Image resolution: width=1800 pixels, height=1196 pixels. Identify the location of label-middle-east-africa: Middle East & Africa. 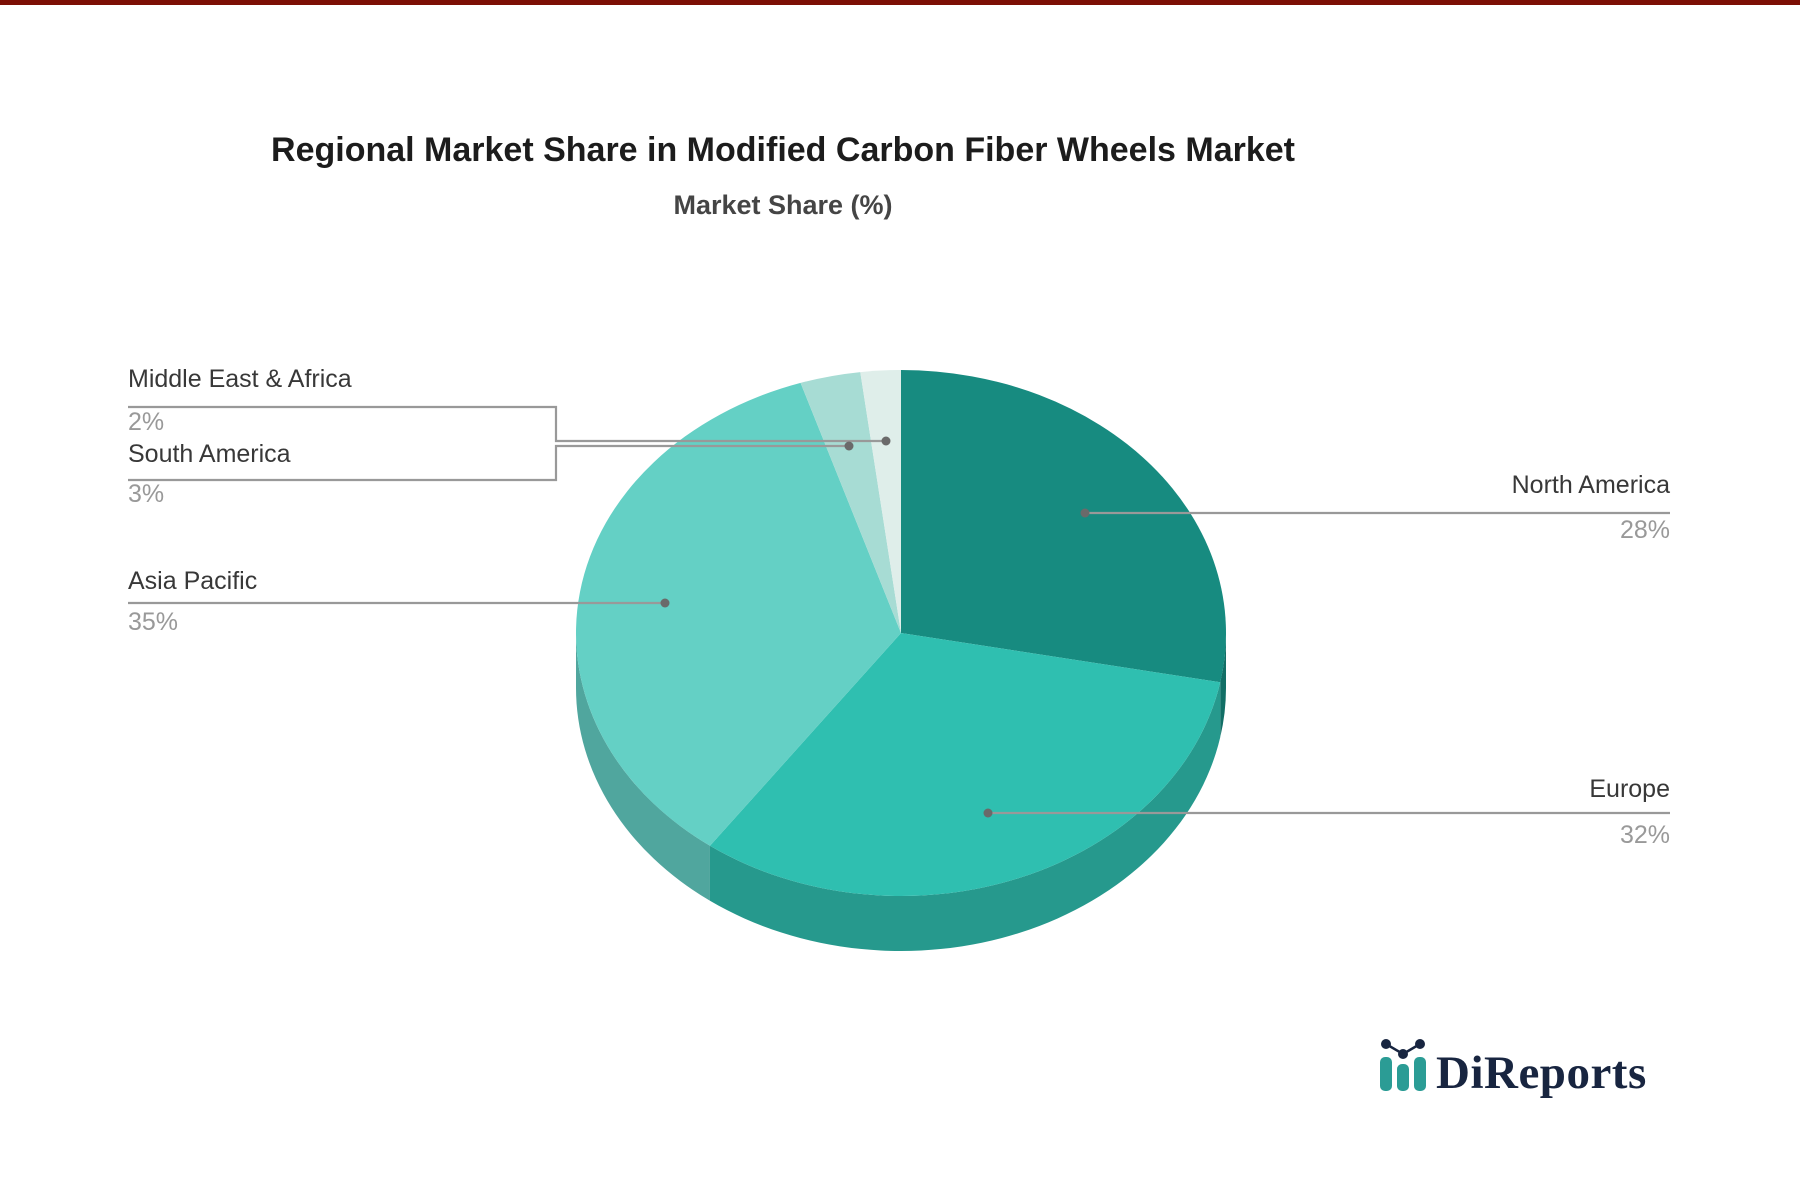
(240, 379).